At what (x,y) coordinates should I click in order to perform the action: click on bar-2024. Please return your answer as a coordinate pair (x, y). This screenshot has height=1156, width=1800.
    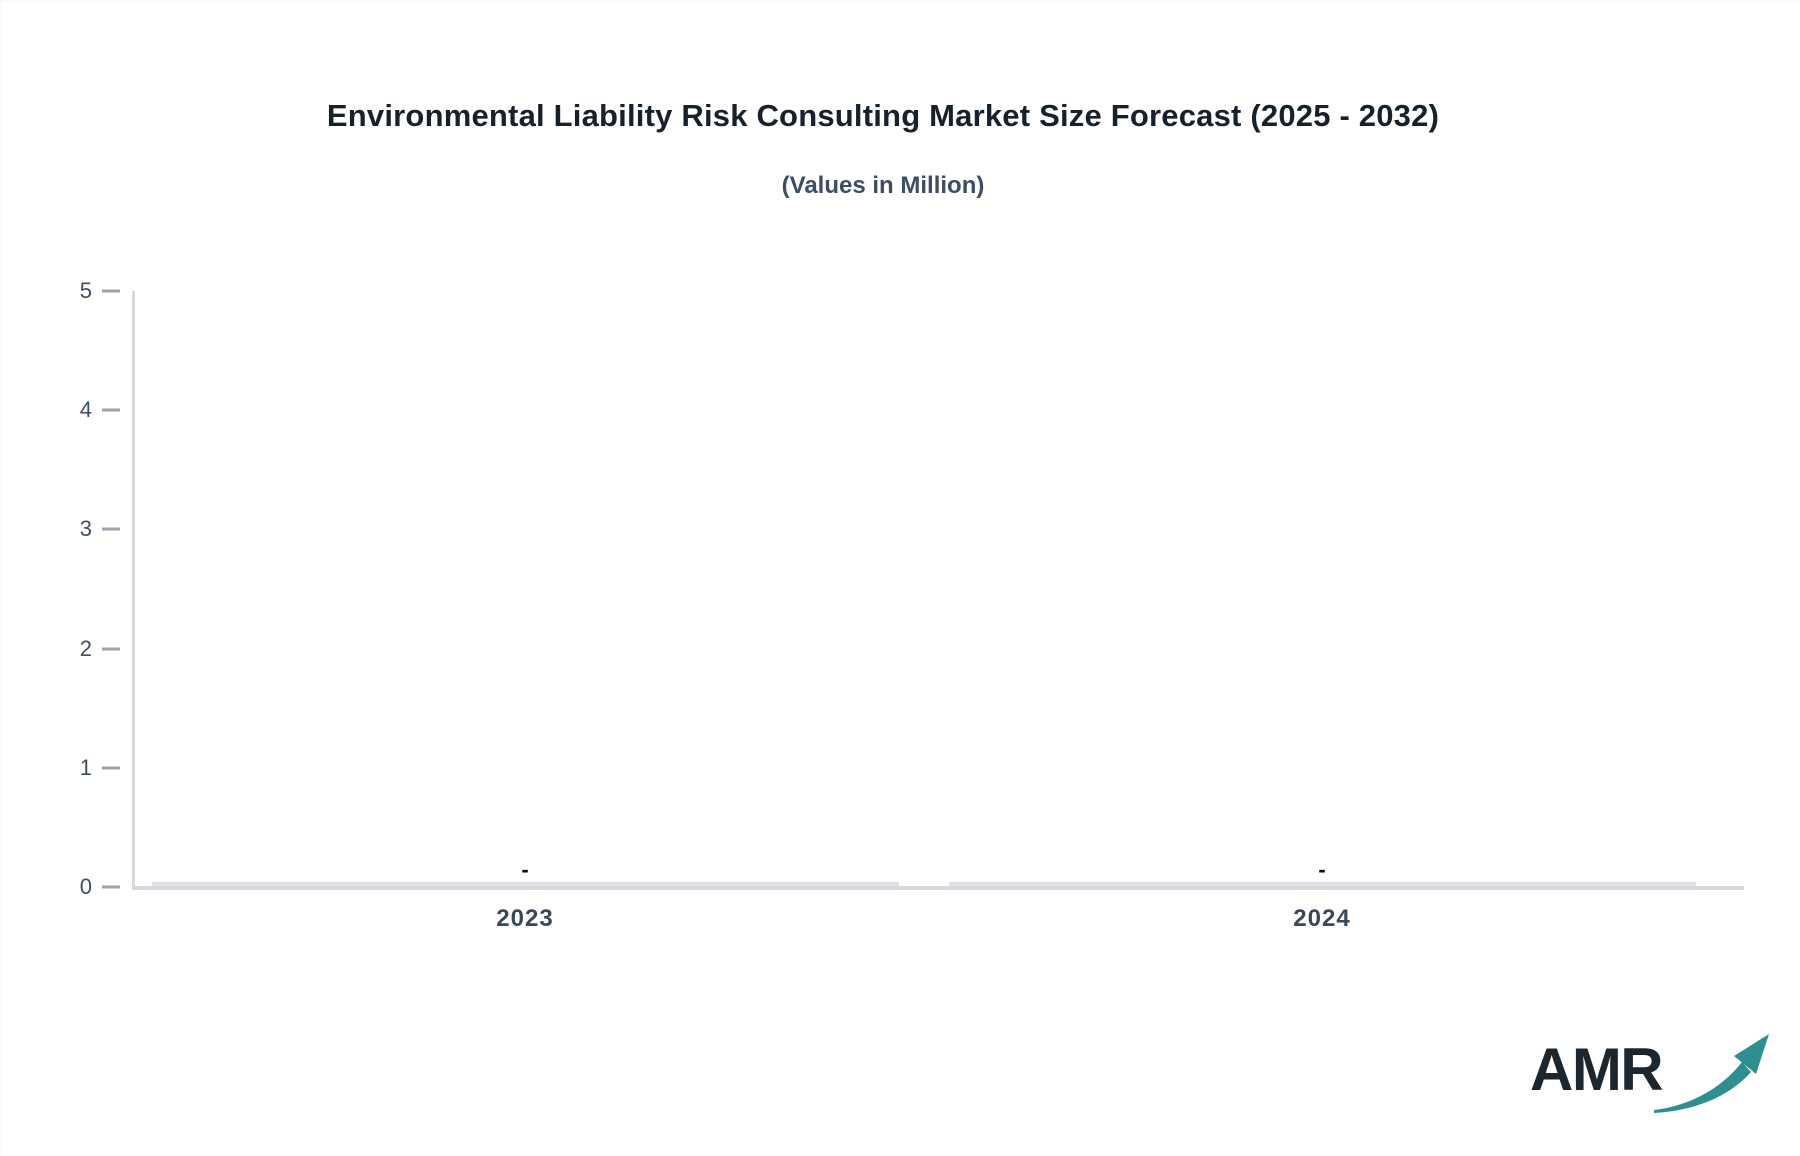
    Looking at the image, I should click on (1322, 884).